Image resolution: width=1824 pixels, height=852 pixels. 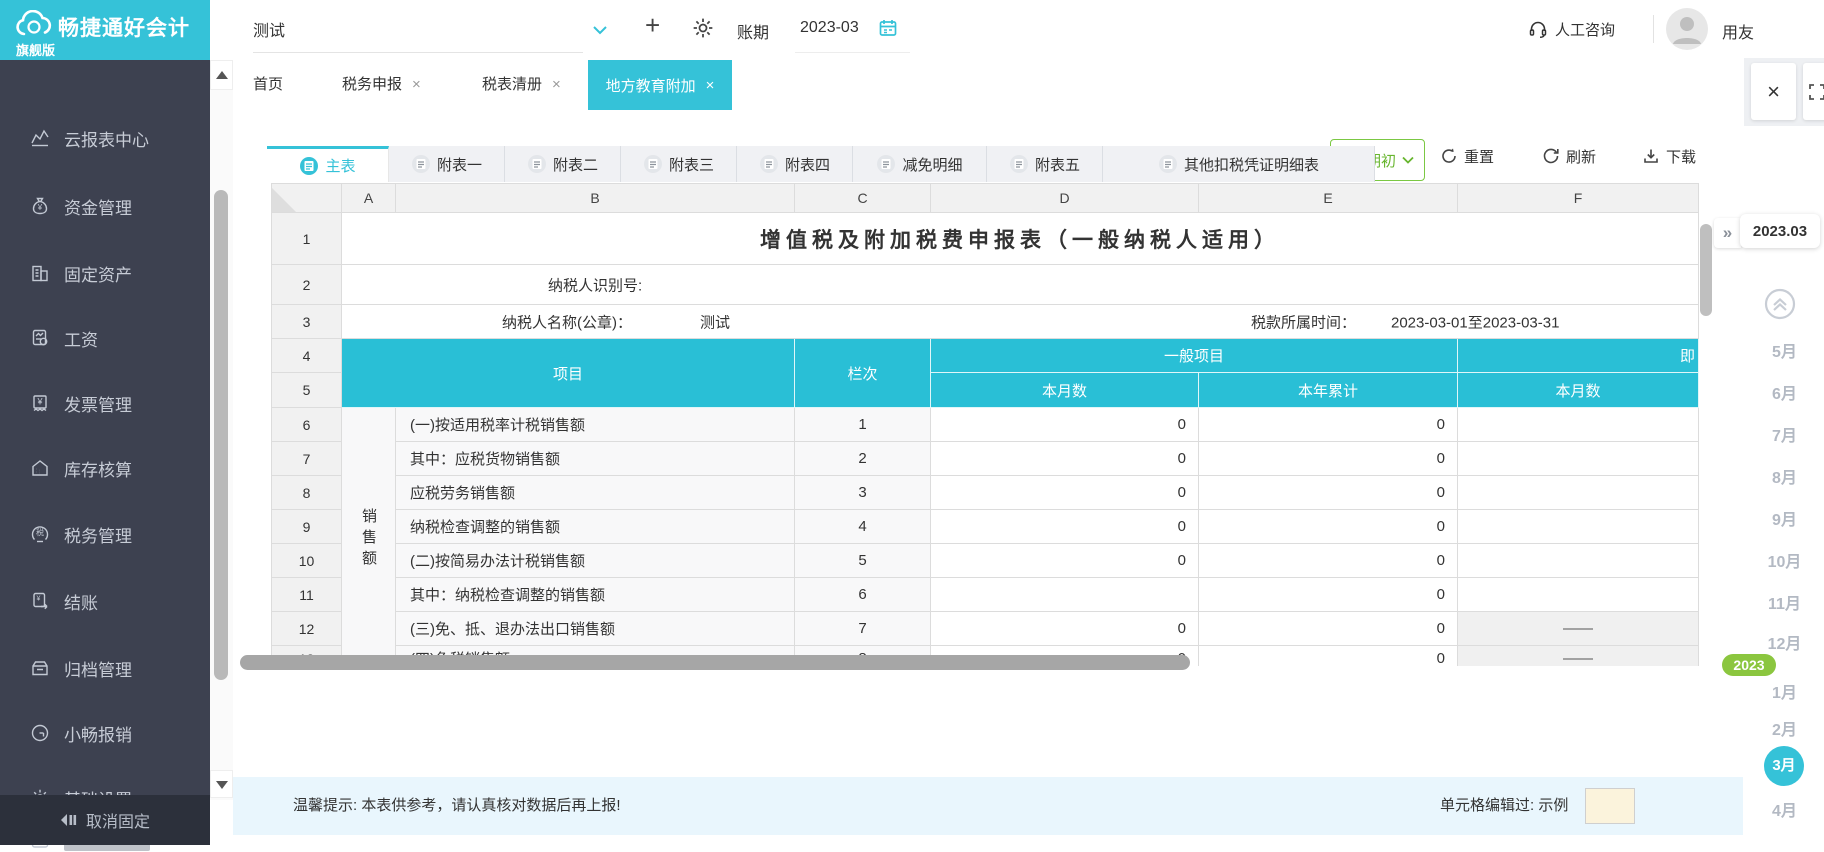 What do you see at coordinates (595, 561) in the screenshot?
I see `row-label: (二)按简易办法计税销售额` at bounding box center [595, 561].